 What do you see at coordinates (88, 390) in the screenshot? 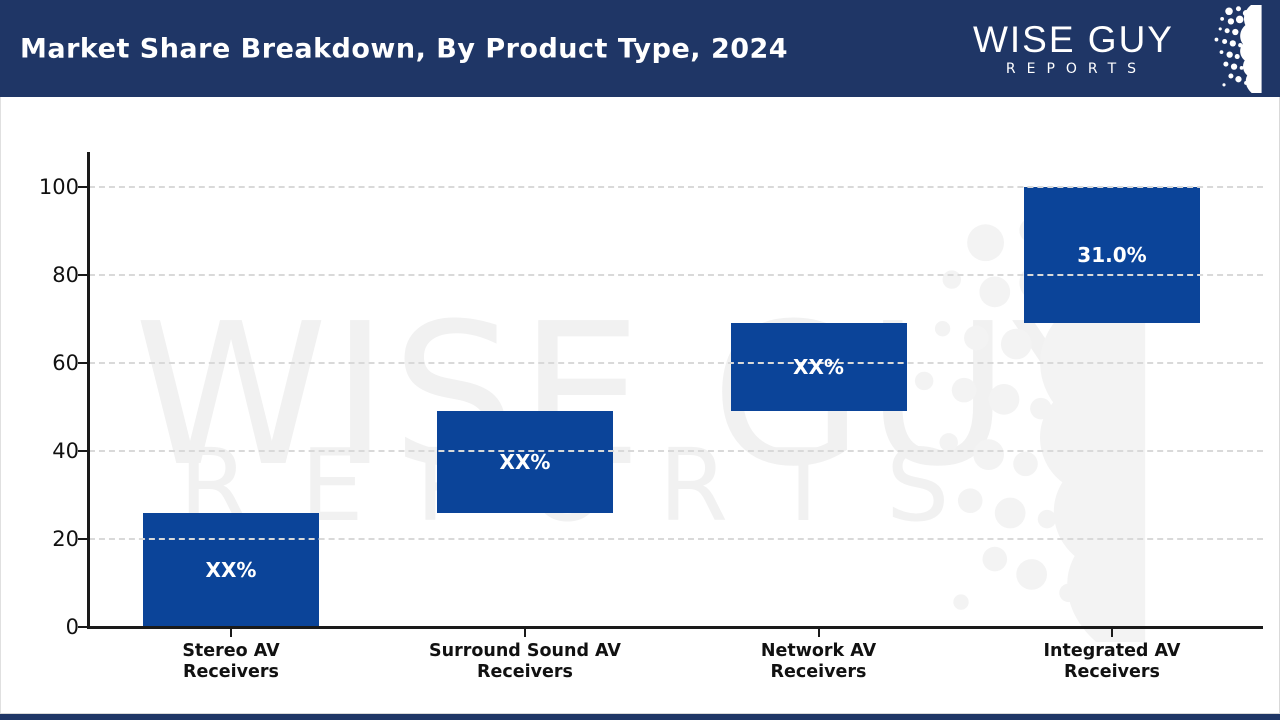
I see `y-axis-line` at bounding box center [88, 390].